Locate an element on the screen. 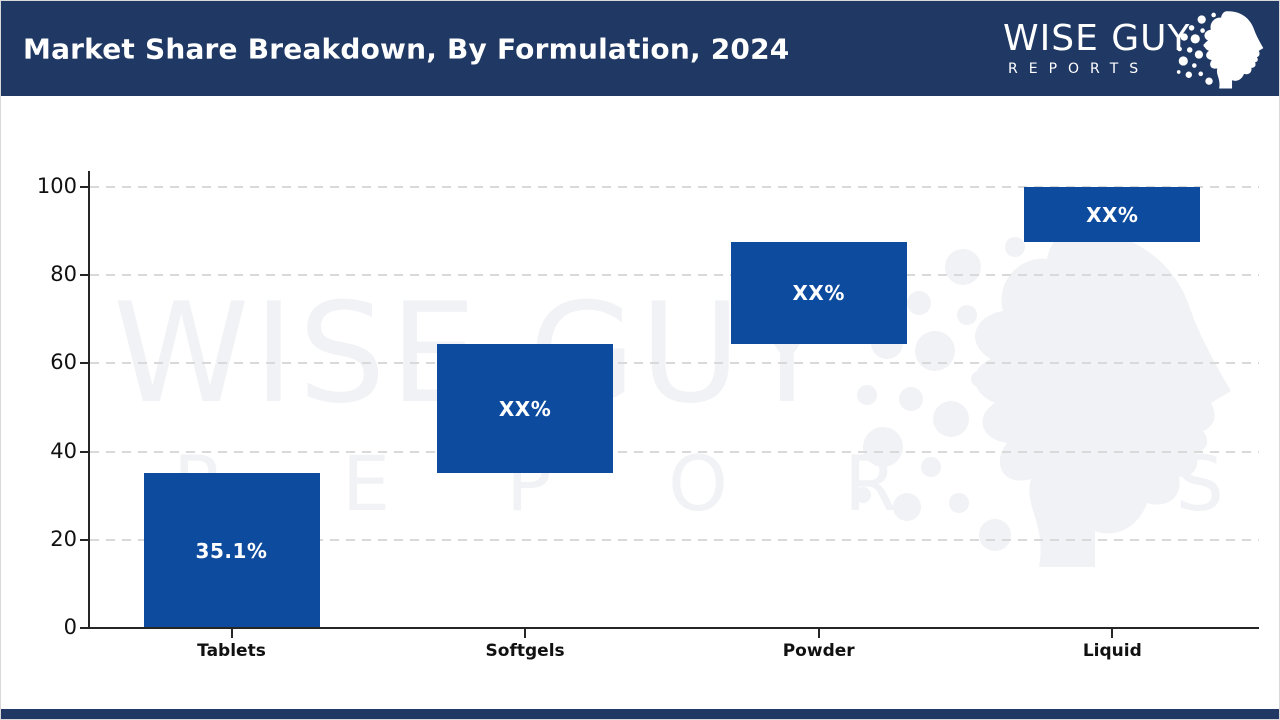 The image size is (1280, 720). bar-softgels: XX% is located at coordinates (525, 408).